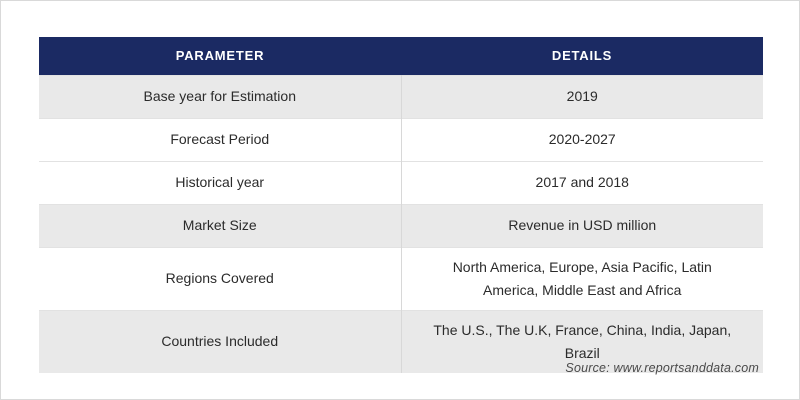  I want to click on parameter-column-header: PARAMETER, so click(220, 56).